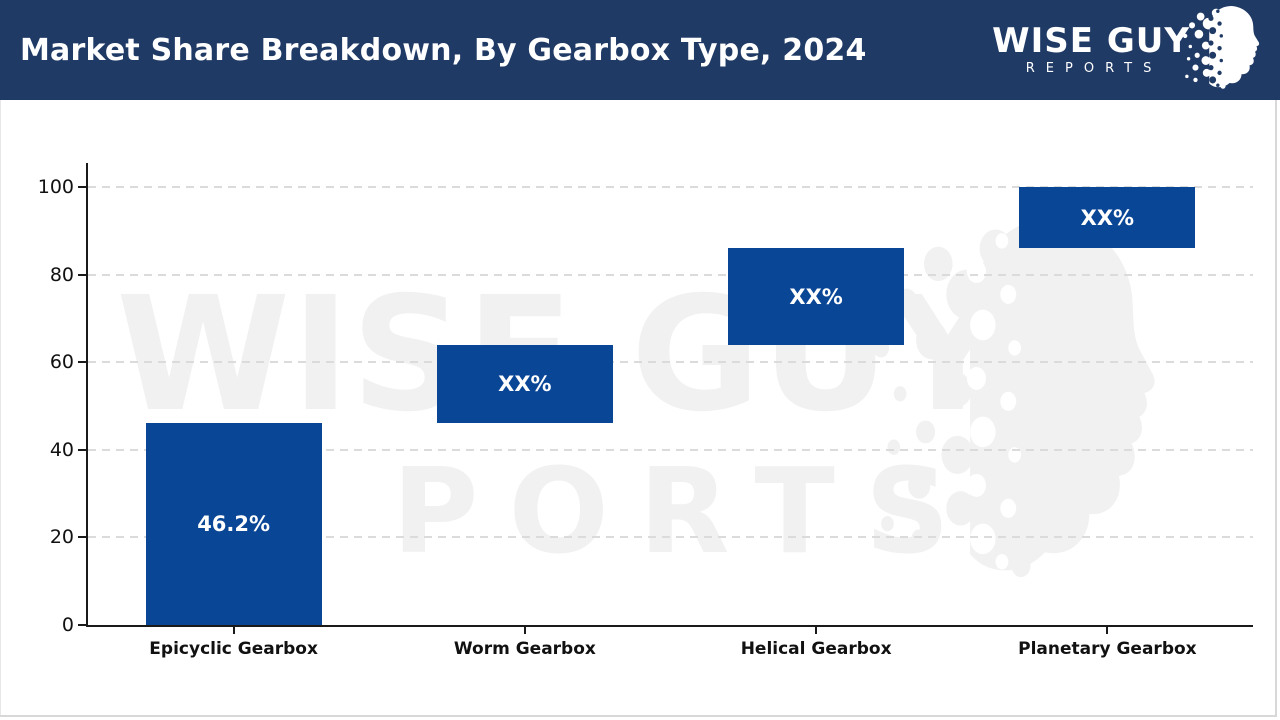  I want to click on bar-value-label: 46.2%, so click(234, 523).